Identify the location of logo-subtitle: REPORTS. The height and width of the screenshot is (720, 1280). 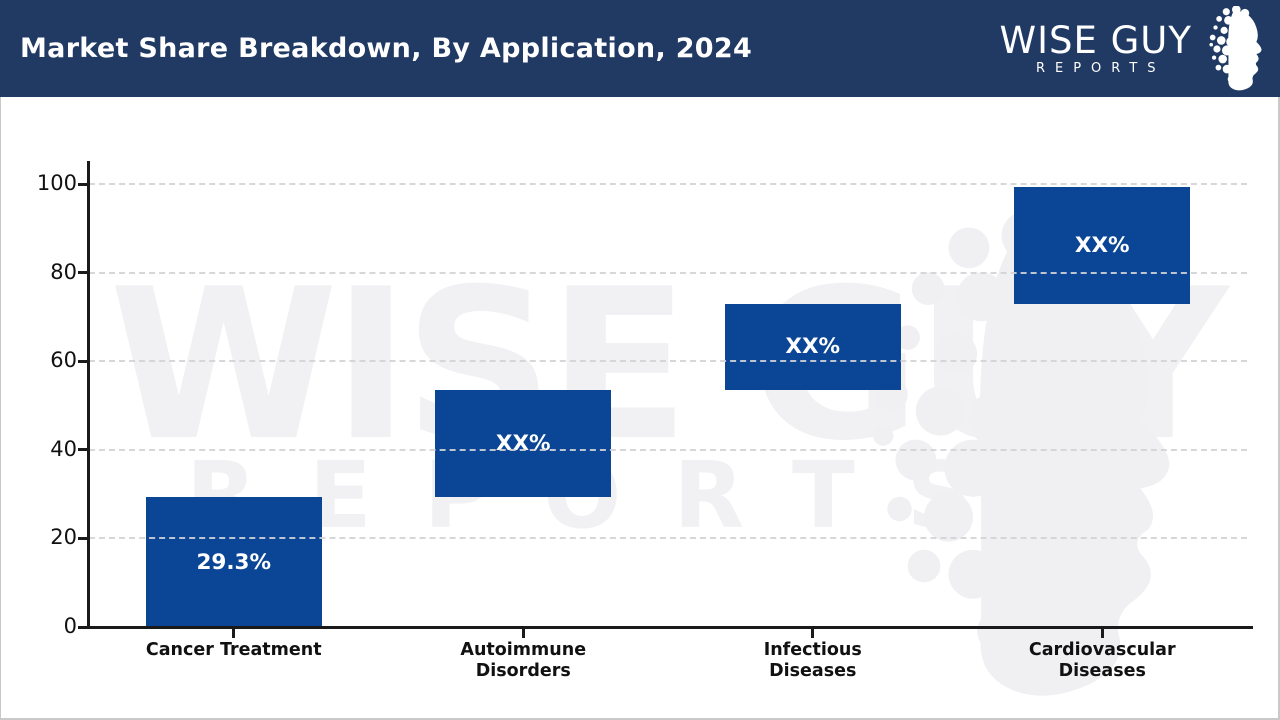
(1100, 68).